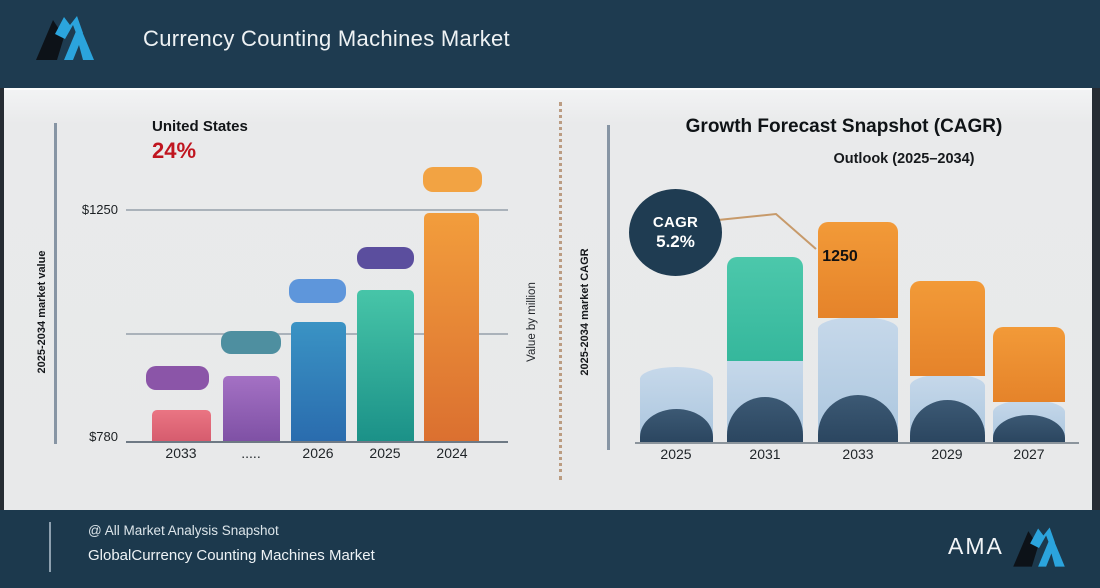 The width and height of the screenshot is (1100, 588). I want to click on stack-2027-orange, so click(1029, 364).